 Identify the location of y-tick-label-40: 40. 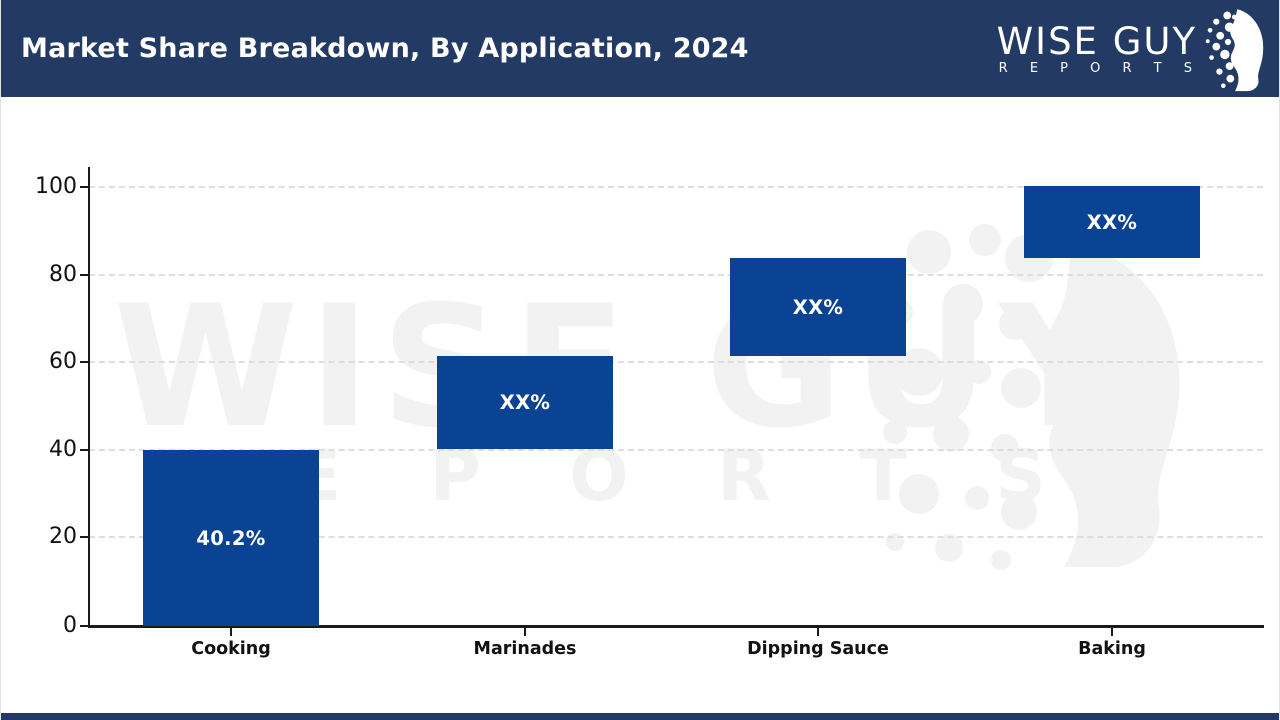
(63, 449).